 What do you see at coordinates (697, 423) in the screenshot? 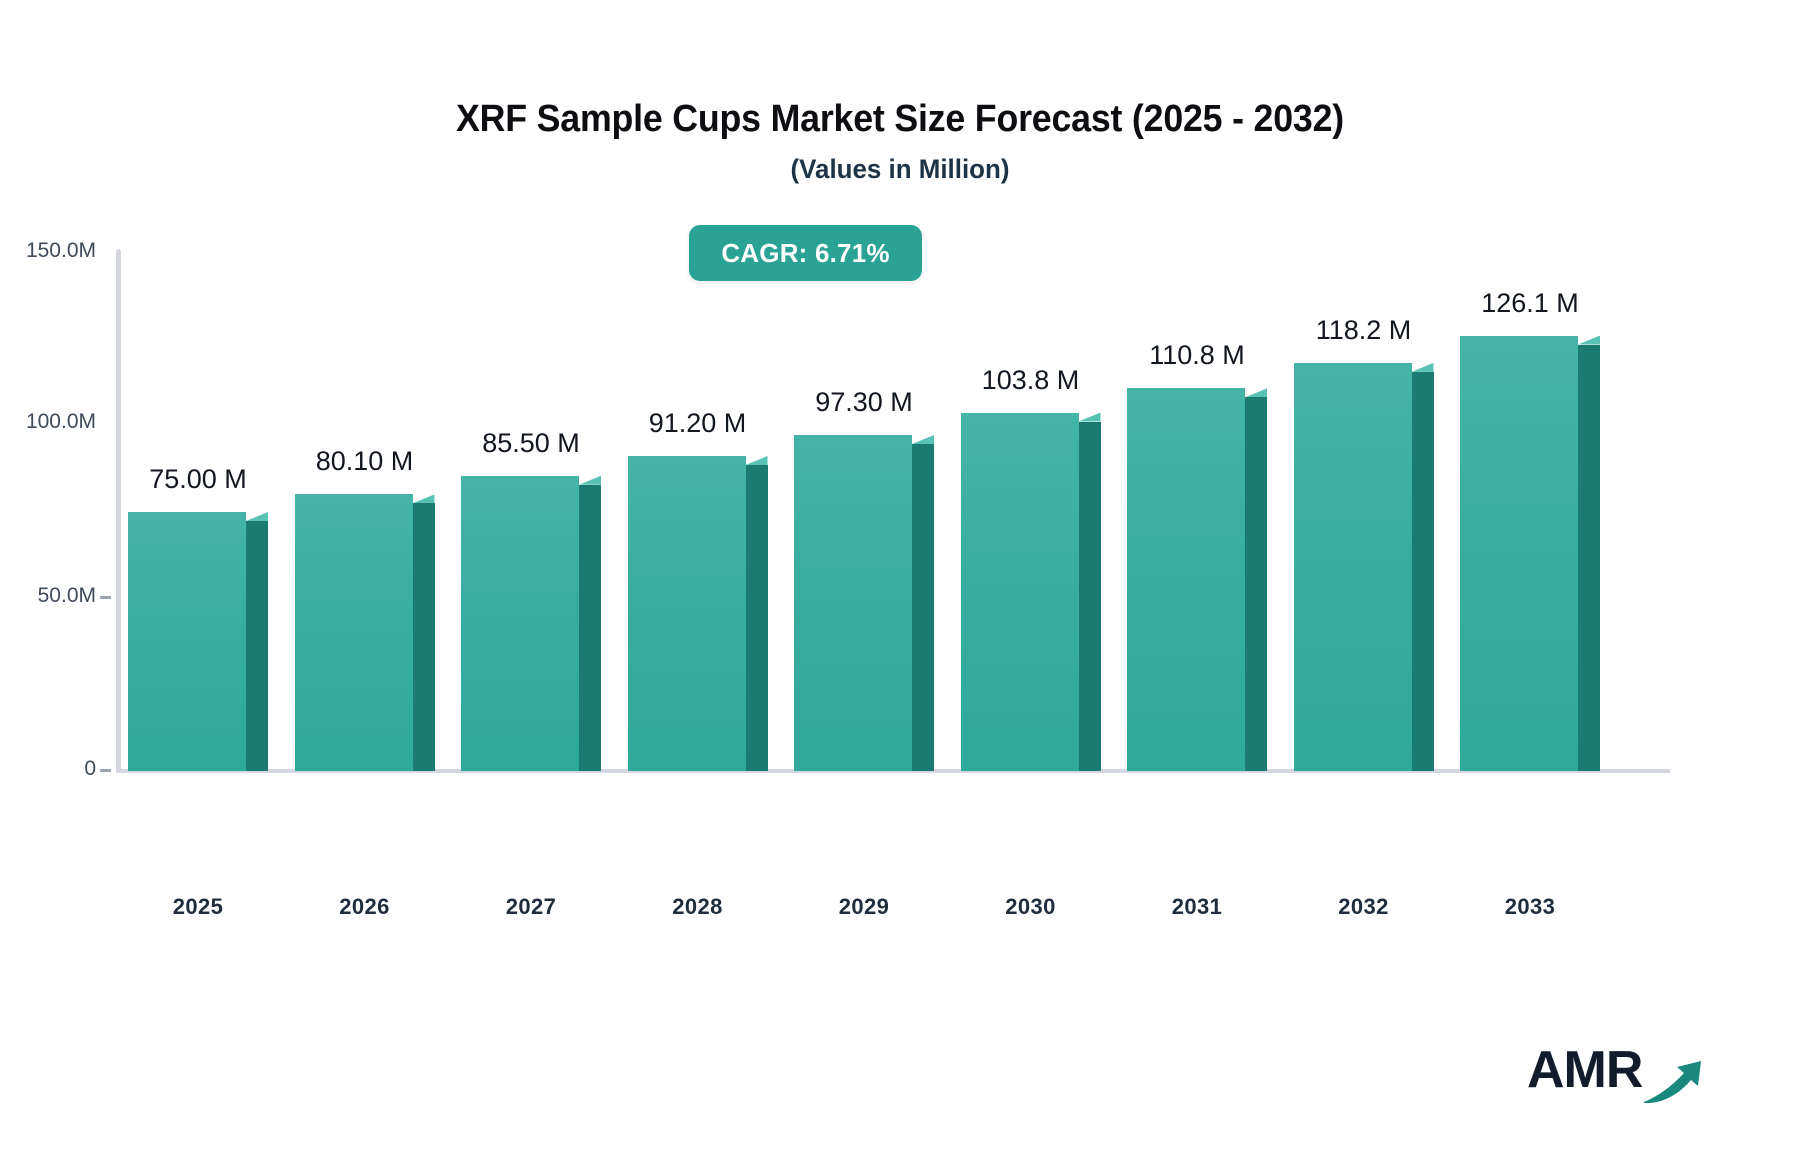
I see `bar-value-label: 91.20 M` at bounding box center [697, 423].